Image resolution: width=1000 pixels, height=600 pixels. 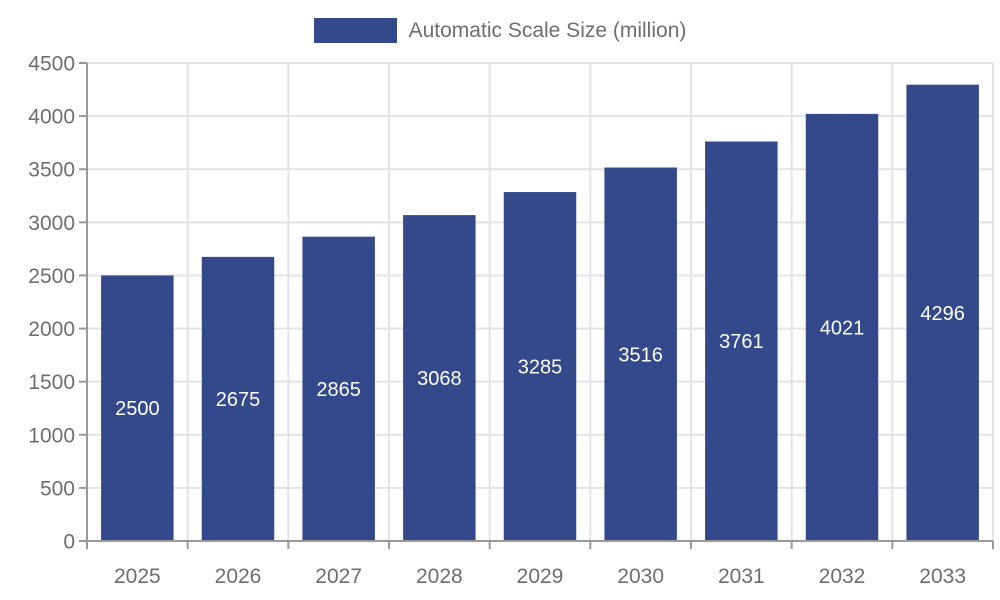 What do you see at coordinates (942, 576) in the screenshot?
I see `x-tick-label: 2033` at bounding box center [942, 576].